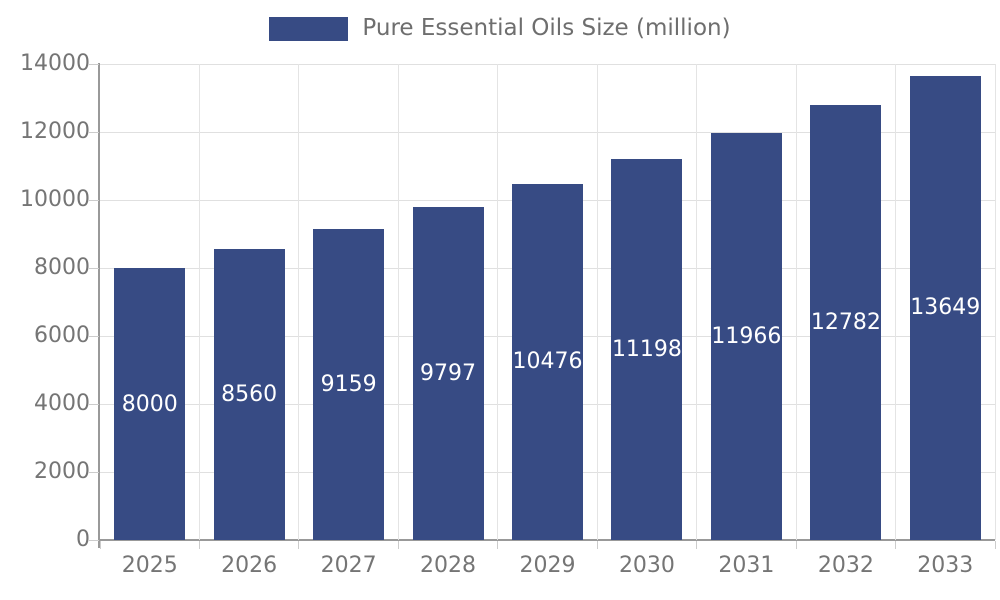  Describe the element at coordinates (547, 565) in the screenshot. I see `x-tick-label: 2029` at that location.